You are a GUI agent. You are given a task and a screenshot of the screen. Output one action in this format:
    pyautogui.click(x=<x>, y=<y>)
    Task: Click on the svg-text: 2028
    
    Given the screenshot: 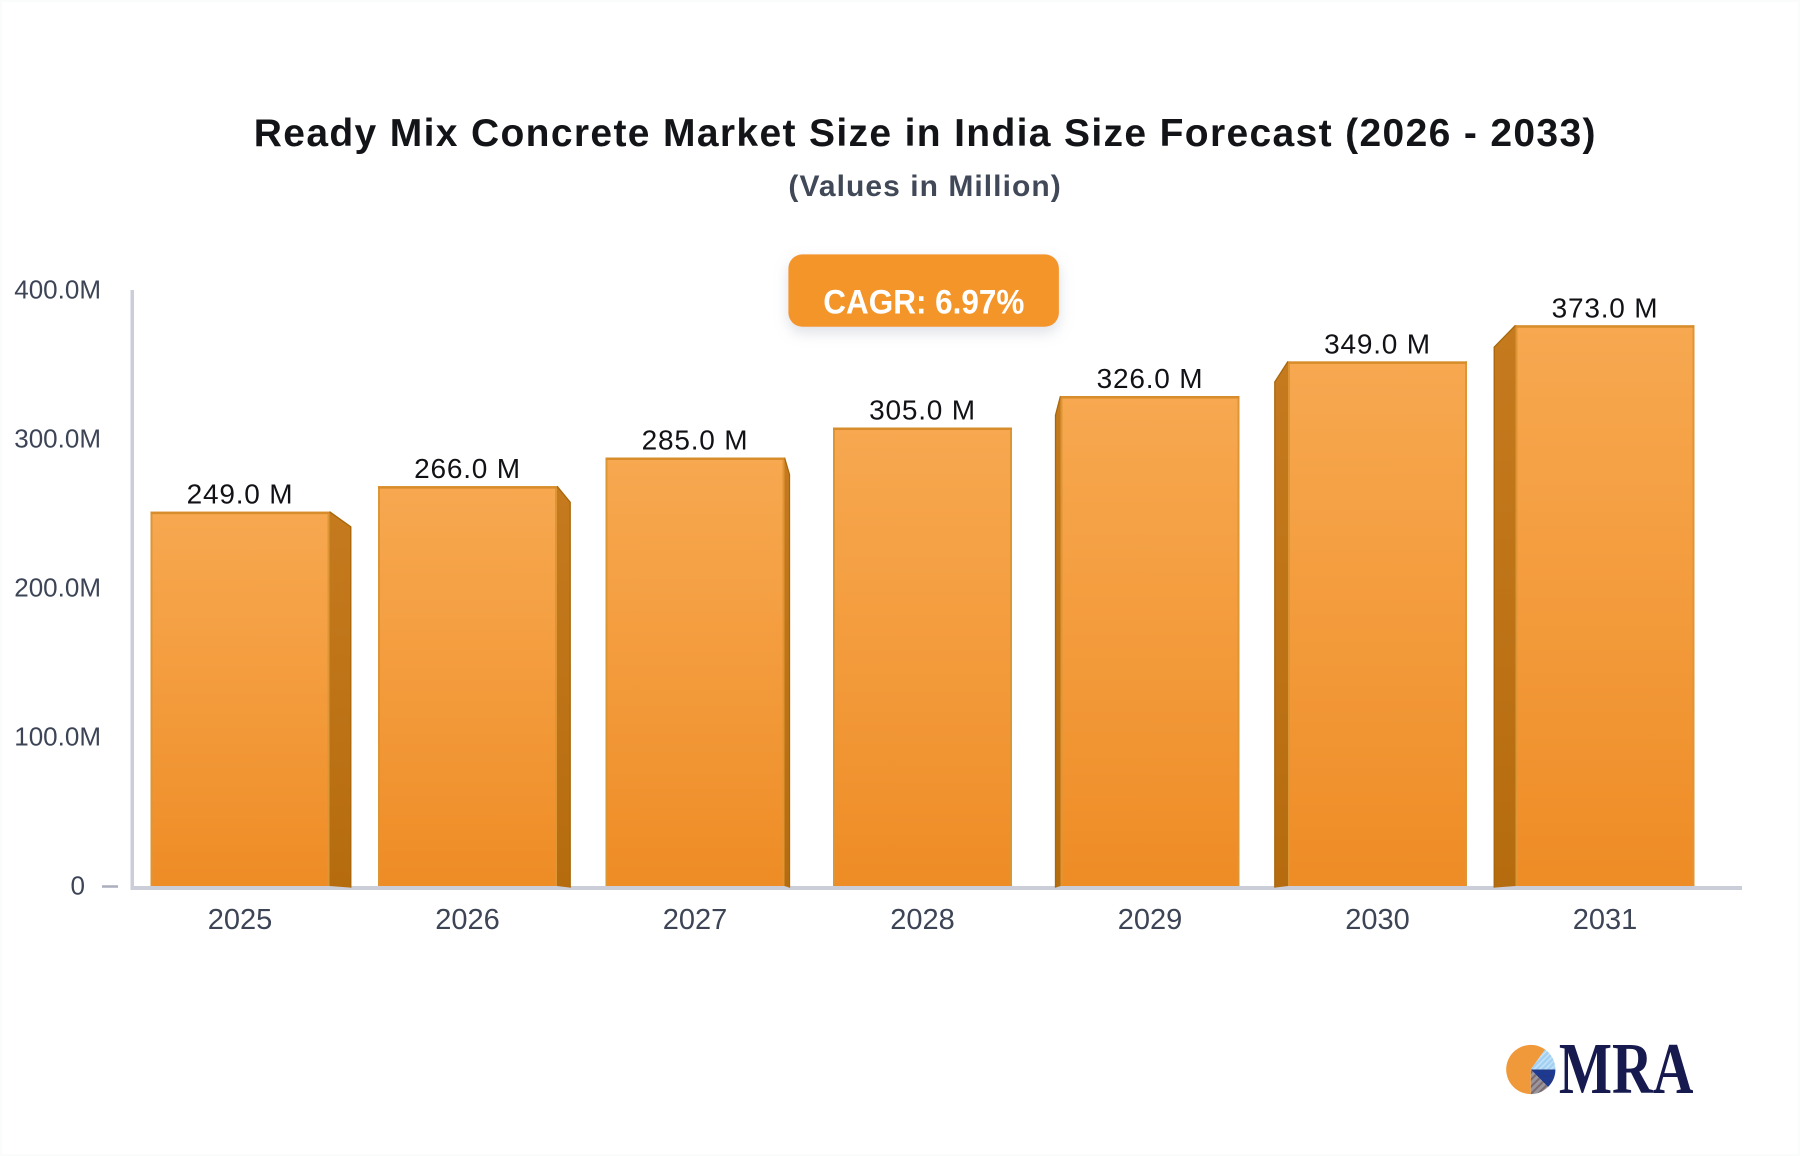 What is the action you would take?
    pyautogui.click(x=922, y=920)
    